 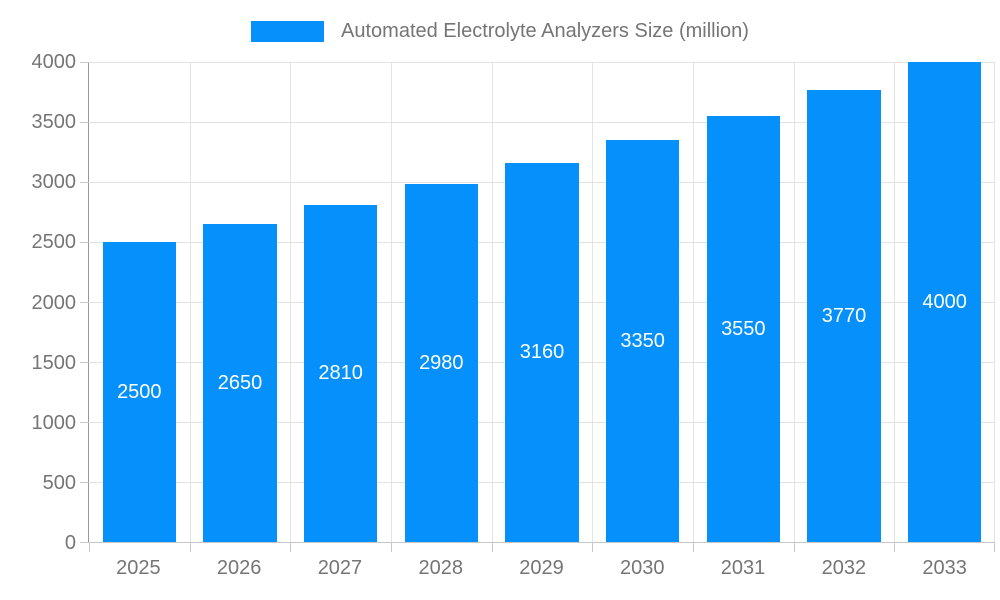 I want to click on bar: 3160, so click(x=542, y=352).